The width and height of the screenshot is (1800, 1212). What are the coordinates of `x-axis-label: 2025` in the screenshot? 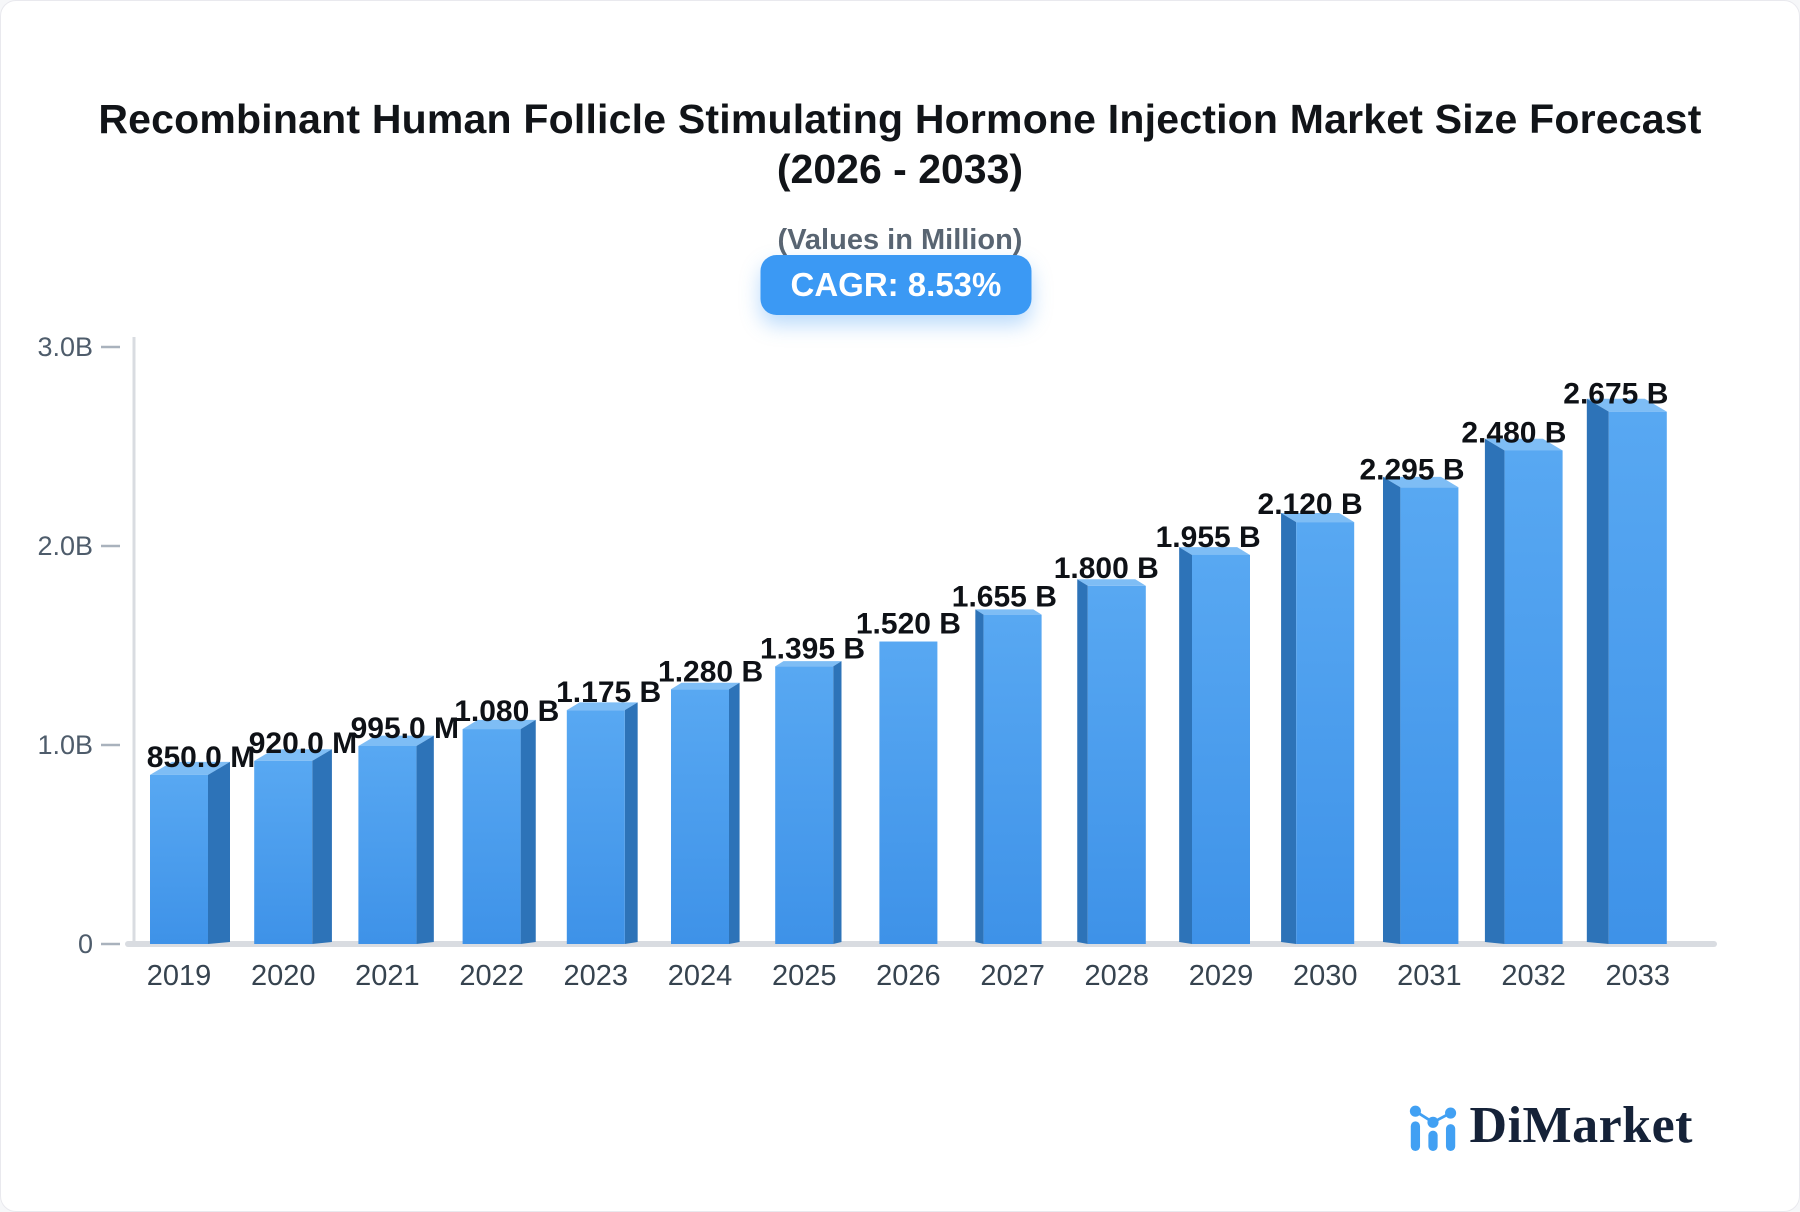 It's located at (804, 976).